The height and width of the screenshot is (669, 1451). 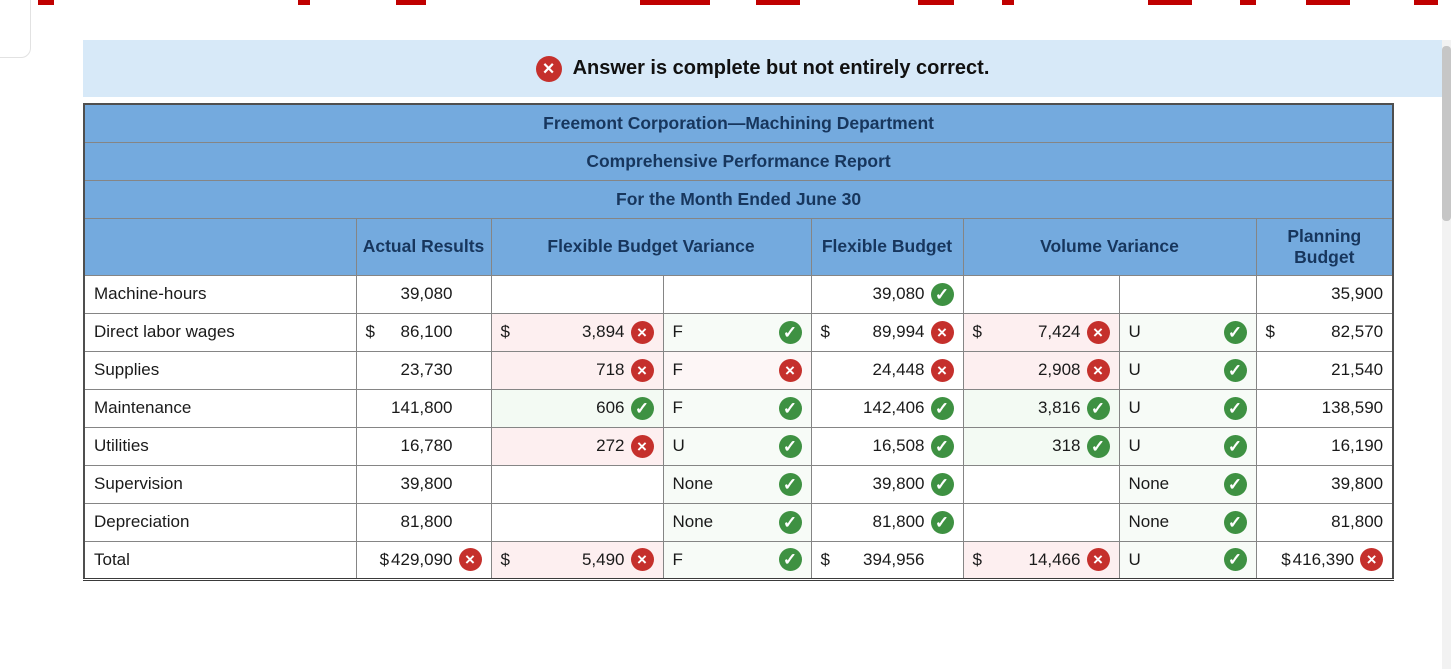 I want to click on volume-variance-amount-cell: 2,908 ×, so click(x=1041, y=370).